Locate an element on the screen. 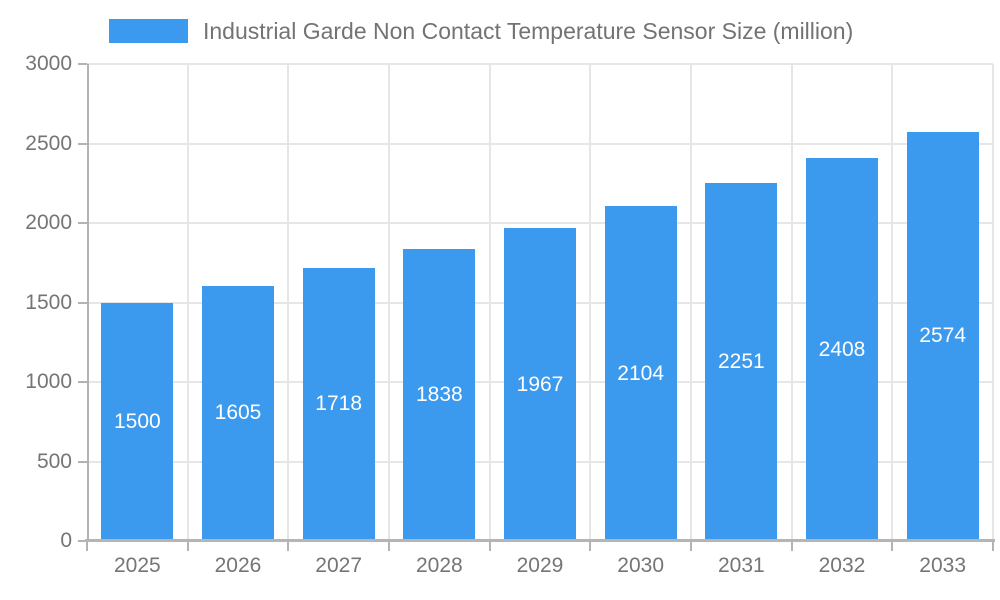 The width and height of the screenshot is (1000, 600). bar-2030: 2104 is located at coordinates (640, 373).